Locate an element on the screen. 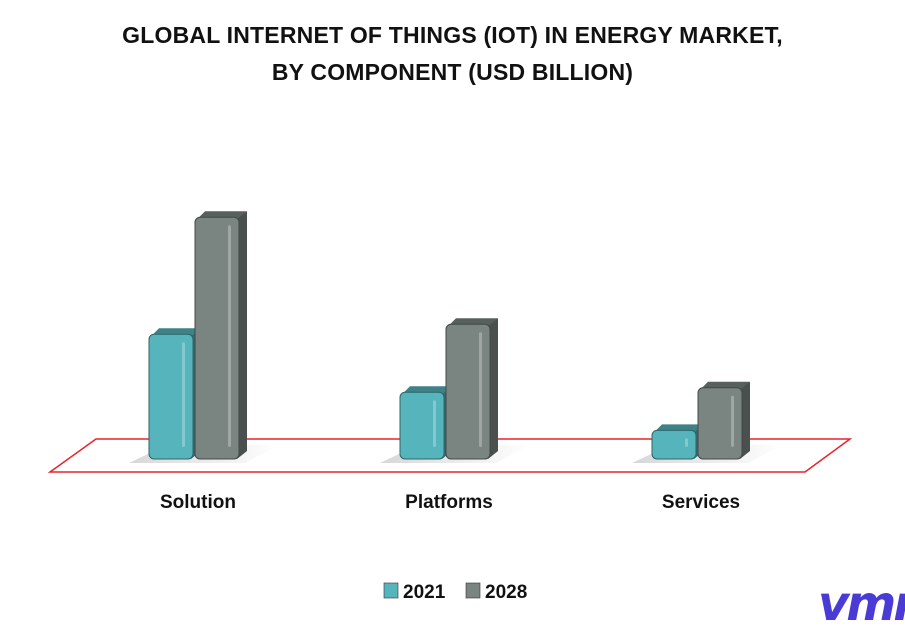  bar-services-2021 is located at coordinates (677, 442).